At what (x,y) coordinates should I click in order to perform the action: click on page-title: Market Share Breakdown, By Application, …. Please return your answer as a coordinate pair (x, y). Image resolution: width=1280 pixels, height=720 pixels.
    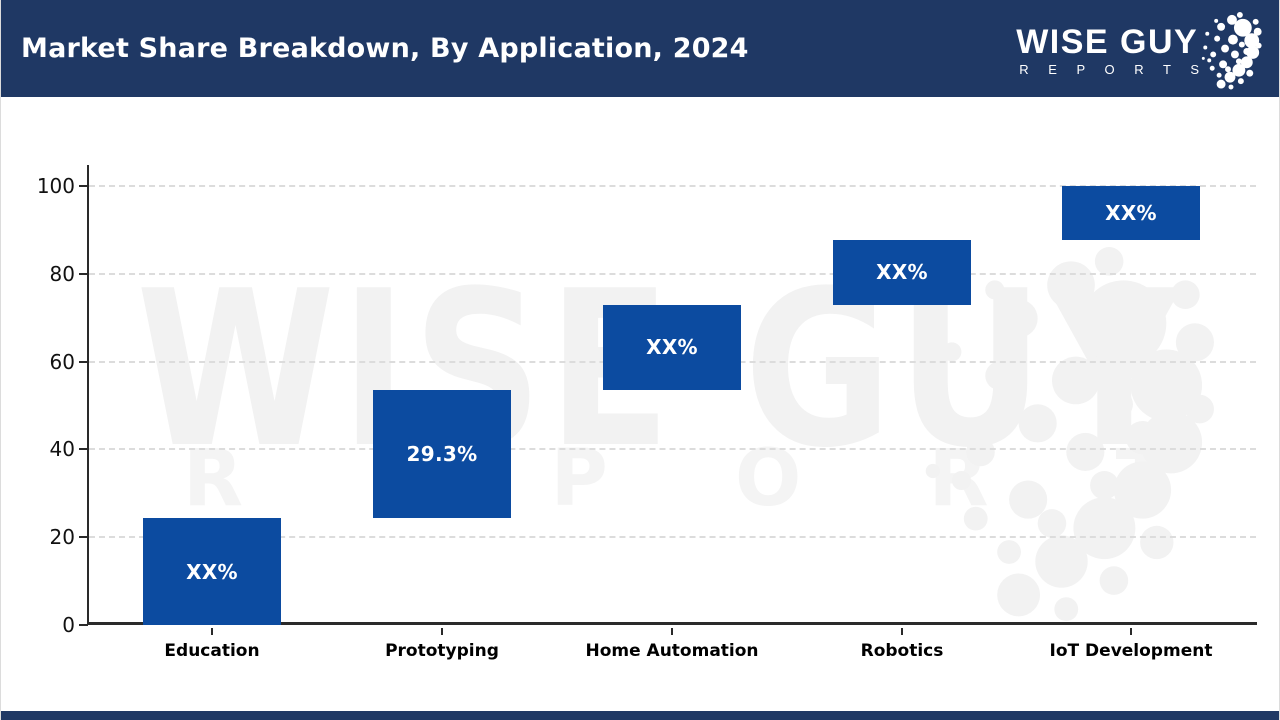
    Looking at the image, I should click on (385, 48).